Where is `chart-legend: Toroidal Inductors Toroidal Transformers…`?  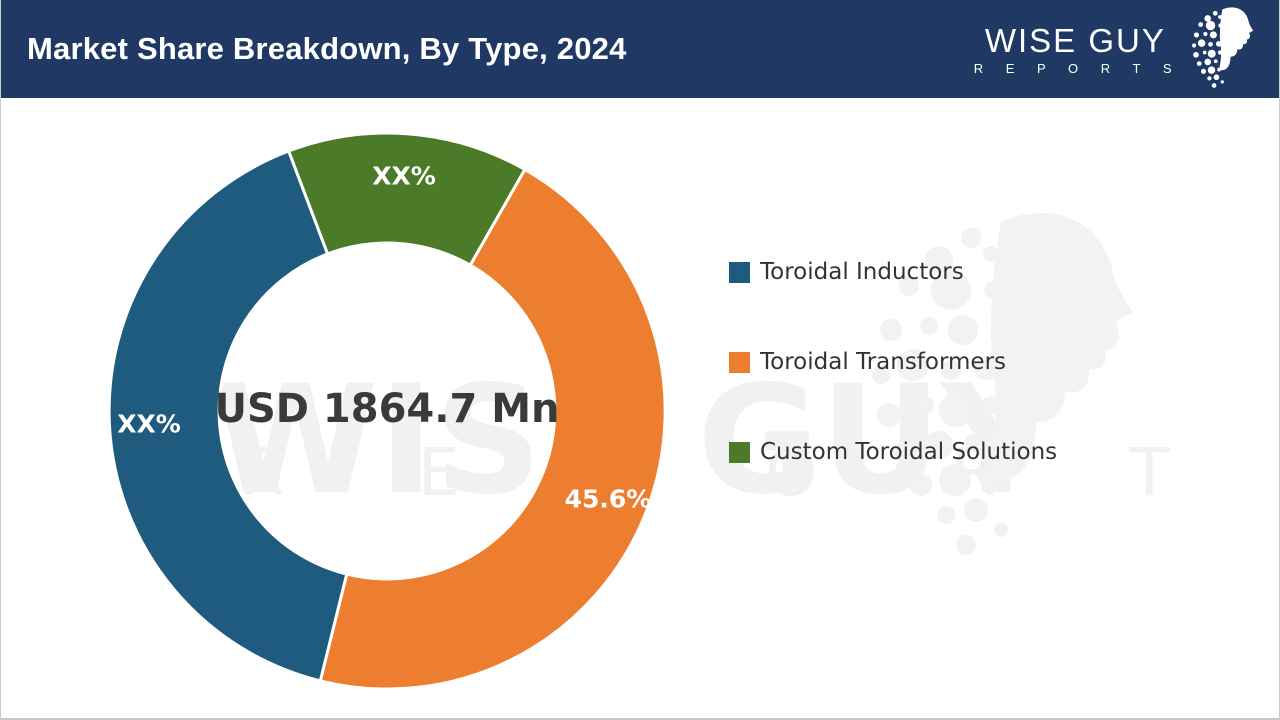
chart-legend: Toroidal Inductors Toroidal Transformers… is located at coordinates (893, 362).